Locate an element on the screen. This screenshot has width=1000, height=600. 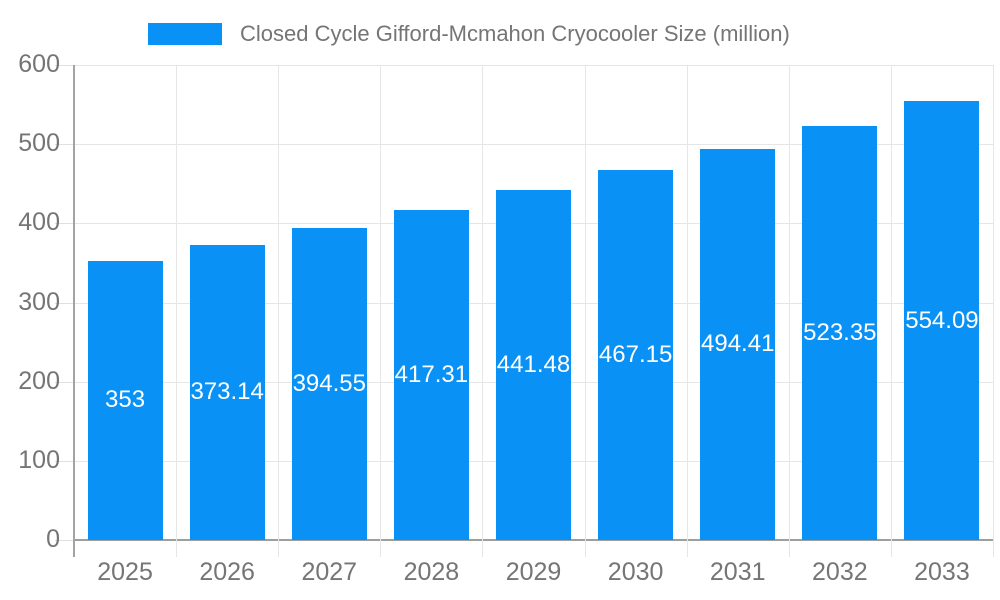
bar-2030 is located at coordinates (636, 355).